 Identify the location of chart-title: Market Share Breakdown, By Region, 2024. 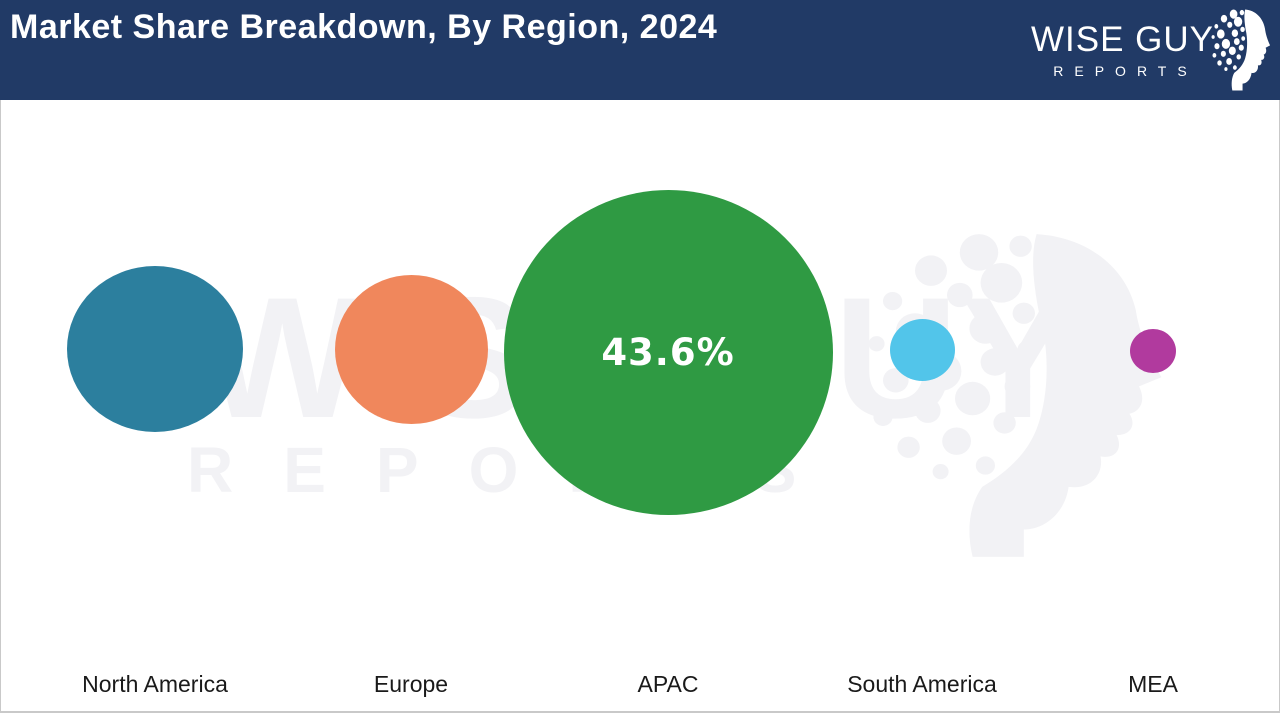
(364, 27).